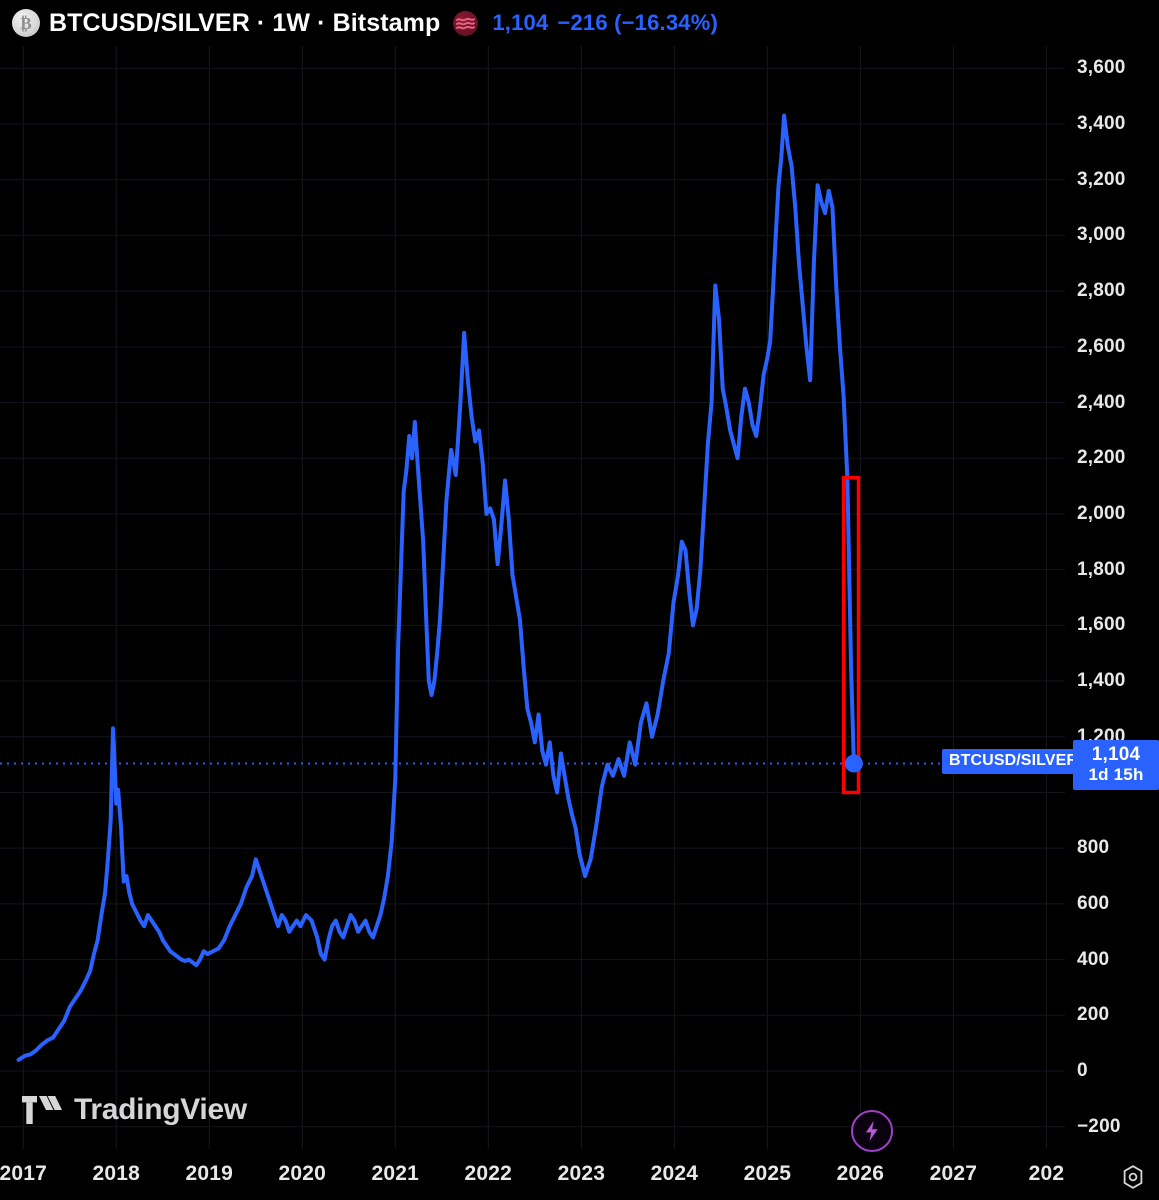  I want to click on time-tick: 2018, so click(116, 1173).